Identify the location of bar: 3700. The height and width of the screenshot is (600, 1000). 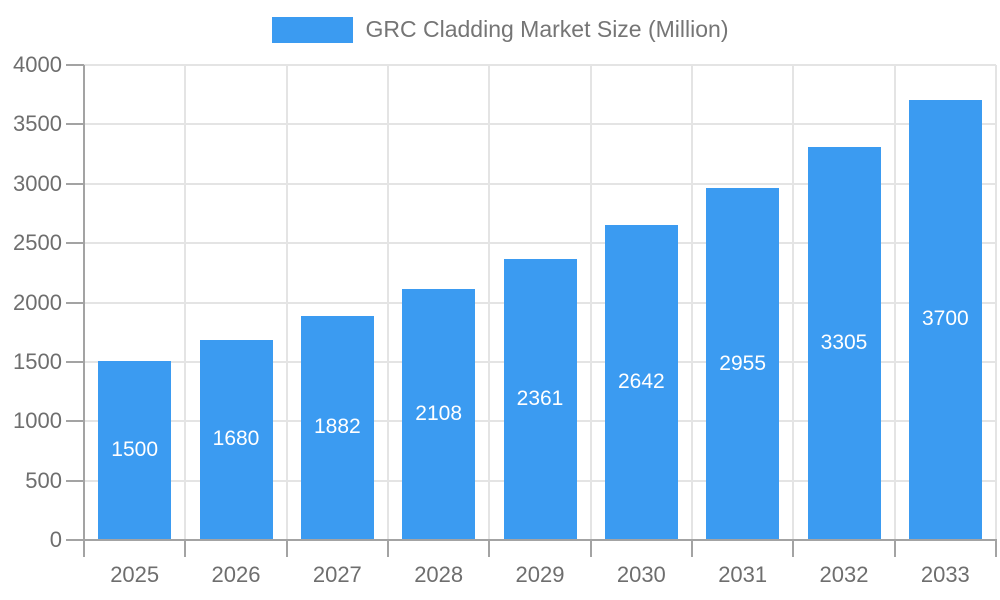
(945, 319).